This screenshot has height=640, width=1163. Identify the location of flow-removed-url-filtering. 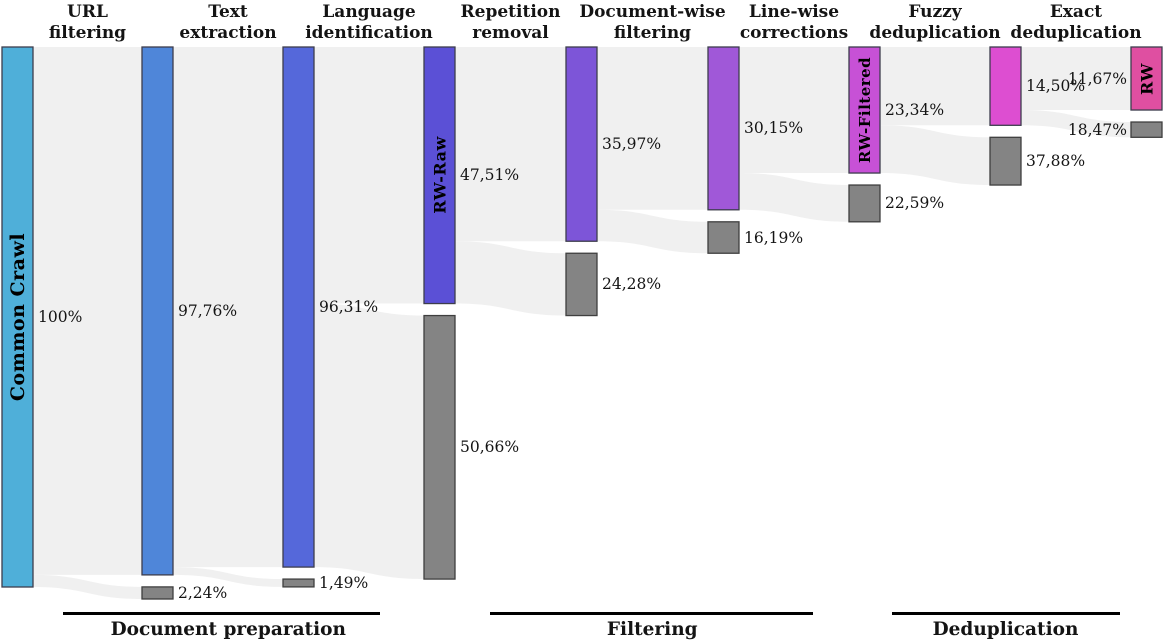
(87, 586).